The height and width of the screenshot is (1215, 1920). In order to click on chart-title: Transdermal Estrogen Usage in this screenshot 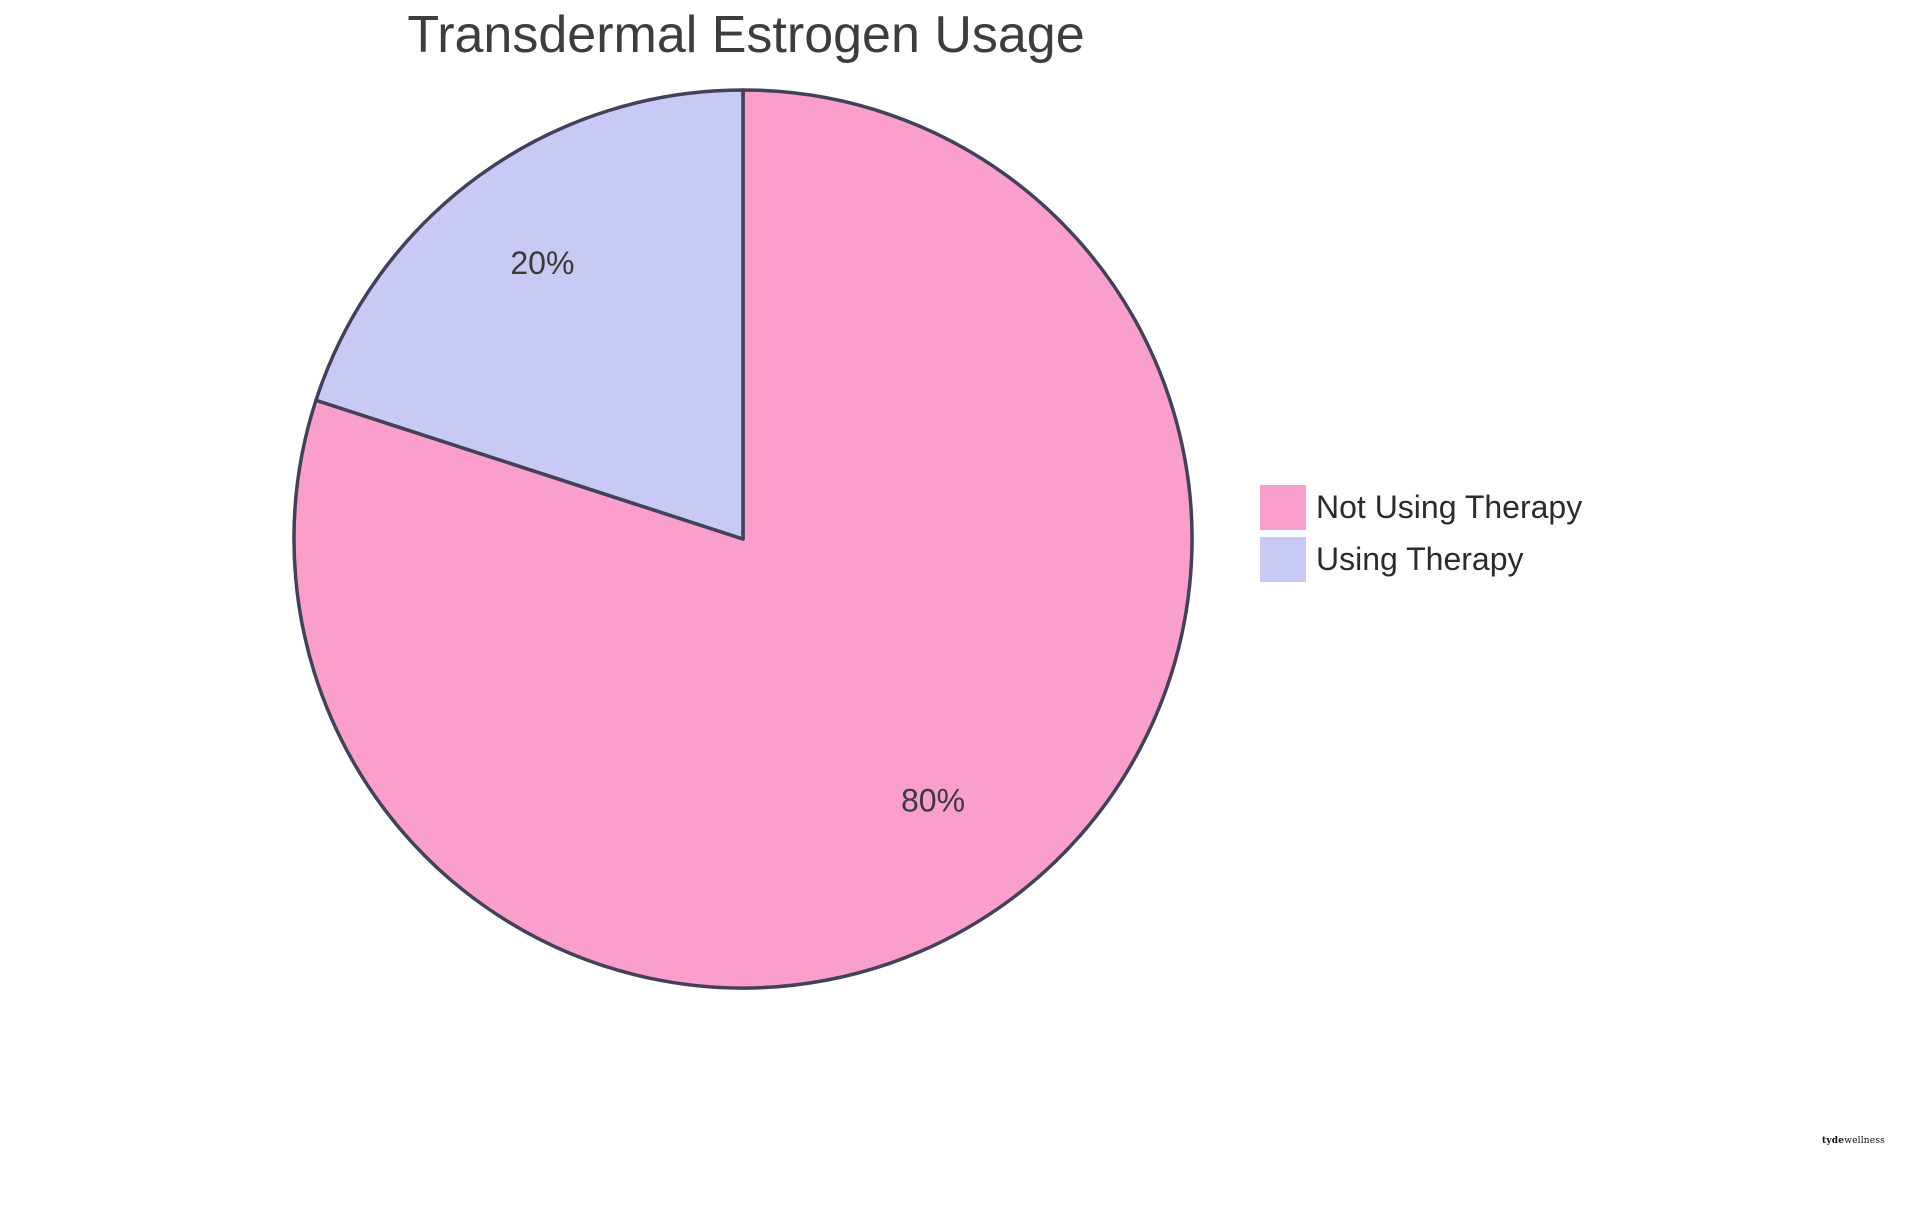, I will do `click(746, 35)`.